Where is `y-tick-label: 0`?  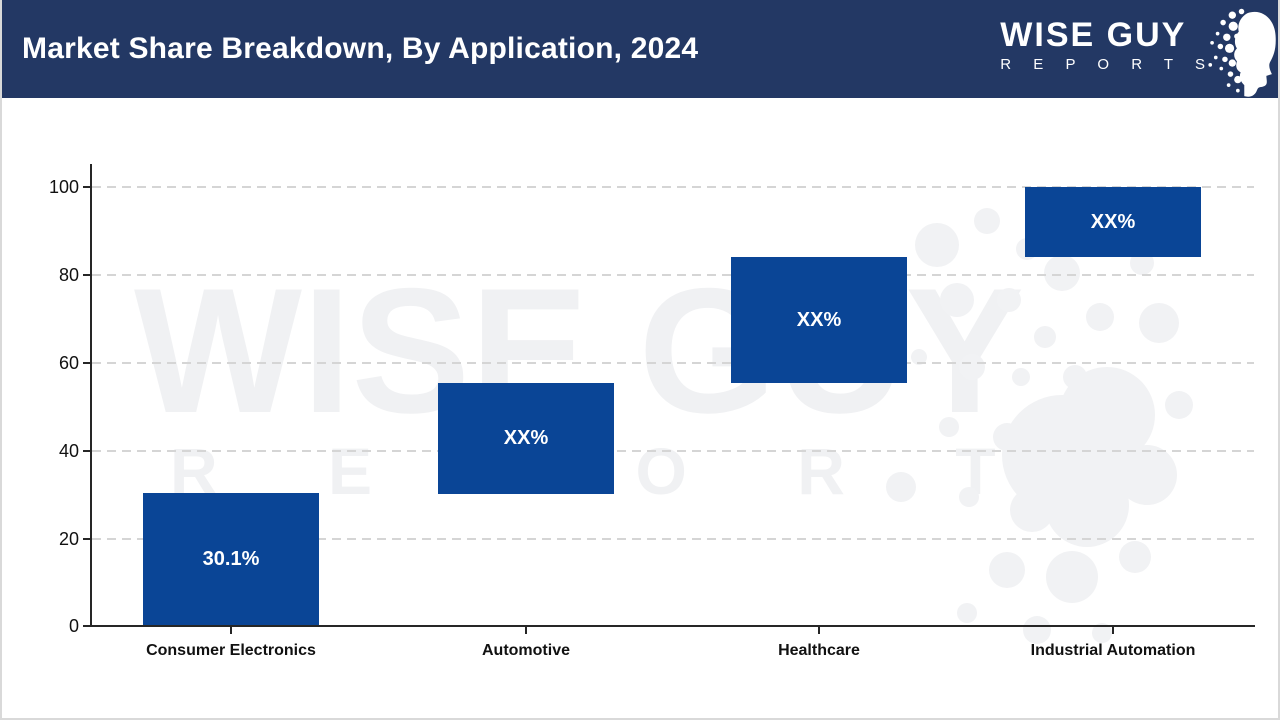 y-tick-label: 0 is located at coordinates (73, 626).